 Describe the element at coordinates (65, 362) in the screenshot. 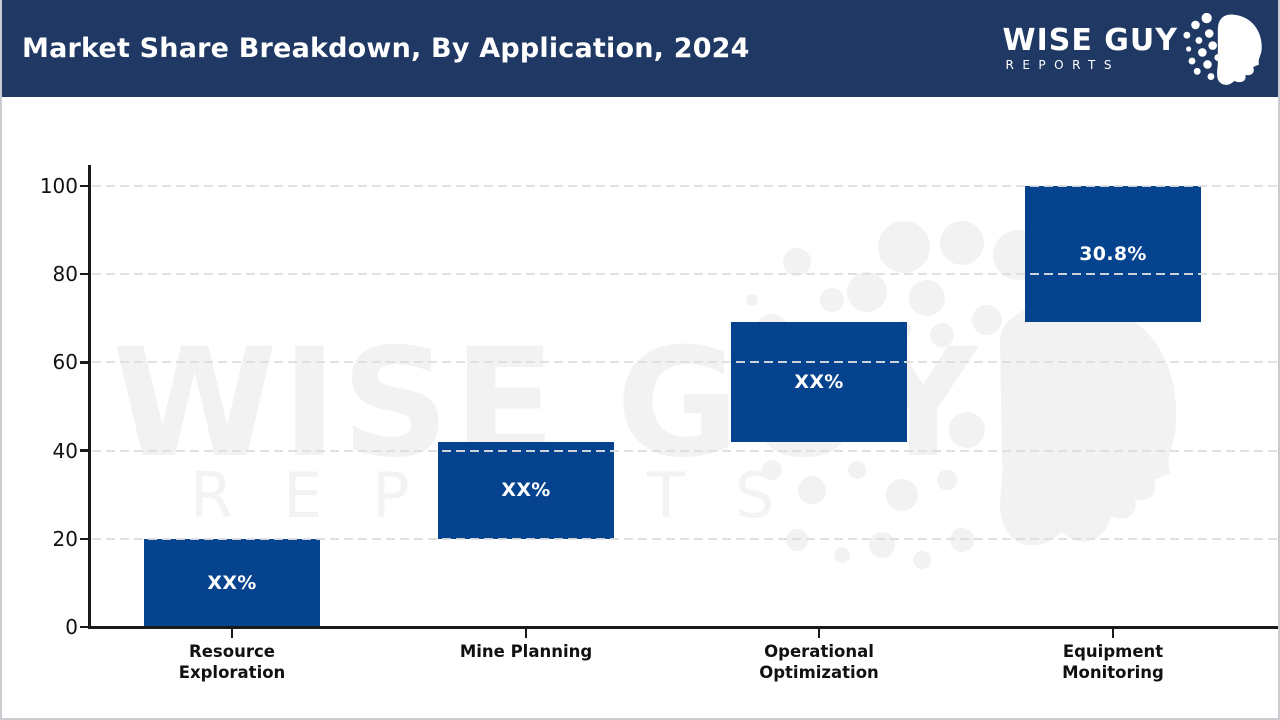

I see `y-tick-label: 60` at that location.